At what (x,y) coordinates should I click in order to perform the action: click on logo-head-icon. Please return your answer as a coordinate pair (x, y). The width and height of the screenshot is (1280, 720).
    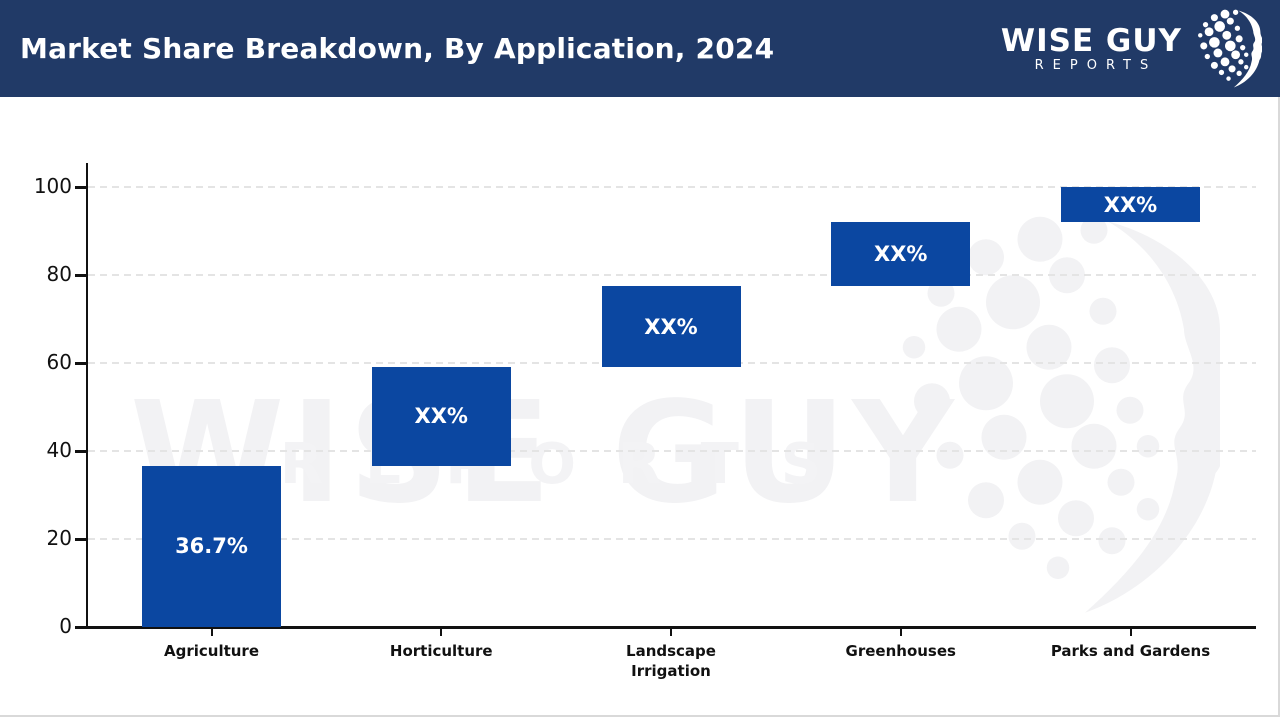
    Looking at the image, I should click on (1230, 48).